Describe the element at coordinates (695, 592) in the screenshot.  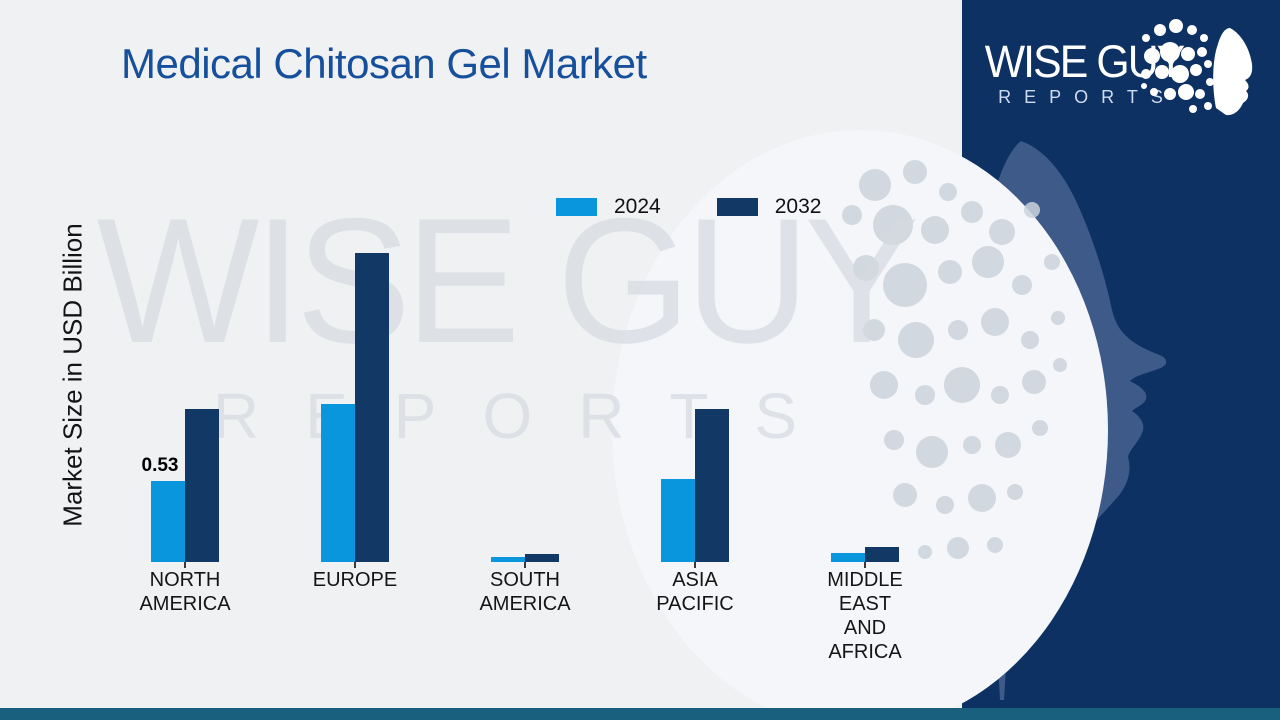
I see `category-label-asia-pacific: ASIA PACIFIC` at that location.